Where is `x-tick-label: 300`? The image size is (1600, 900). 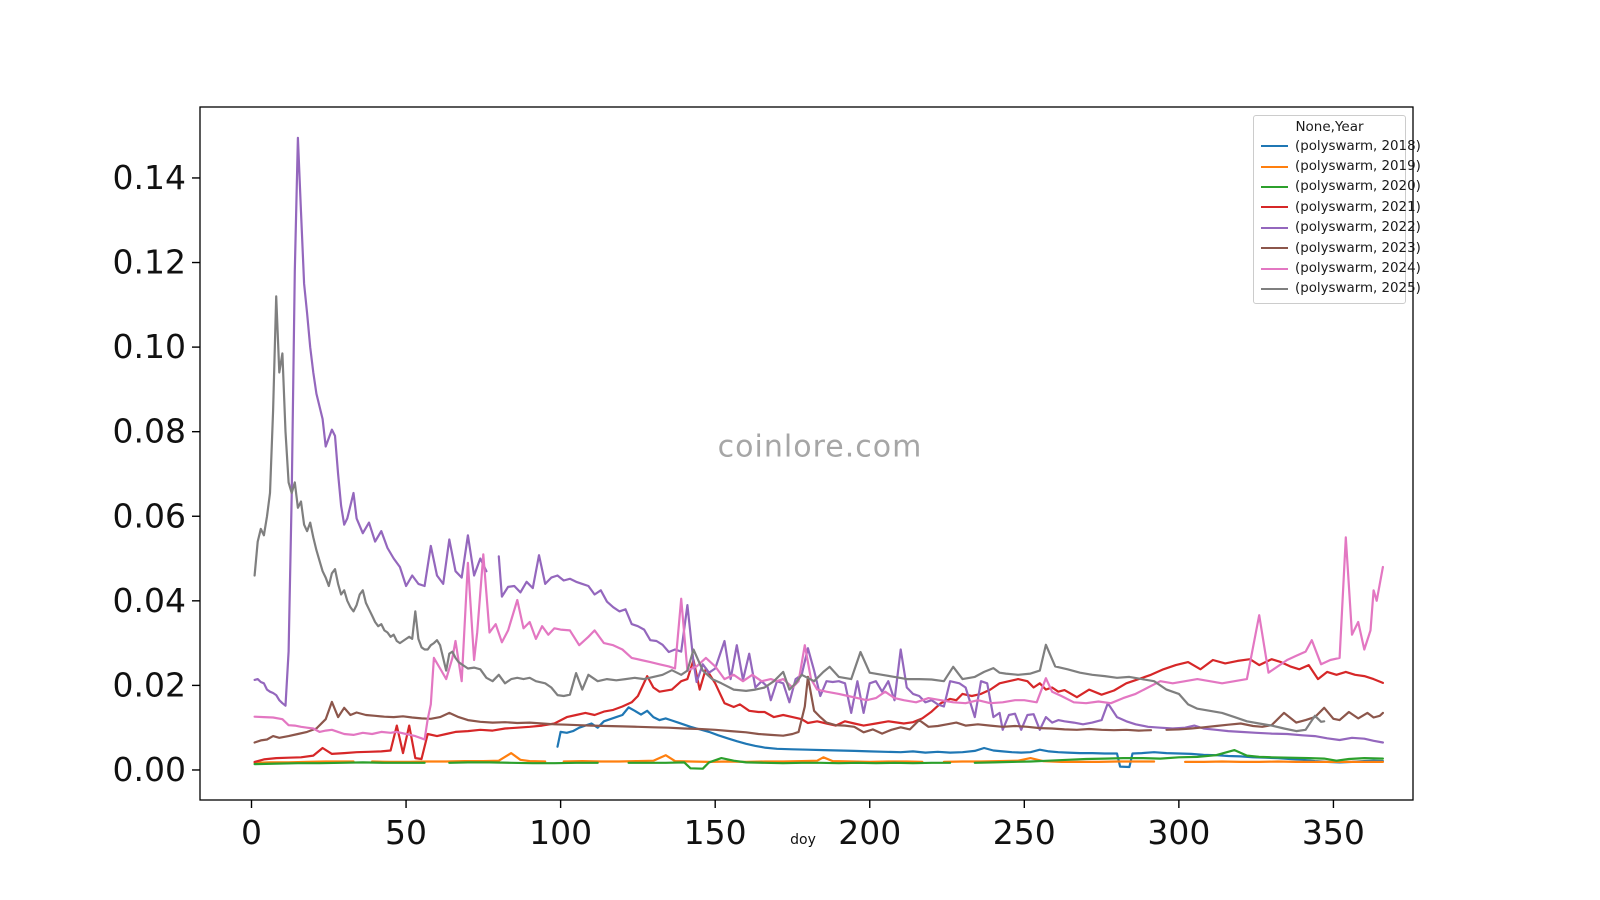
x-tick-label: 300 is located at coordinates (1178, 832).